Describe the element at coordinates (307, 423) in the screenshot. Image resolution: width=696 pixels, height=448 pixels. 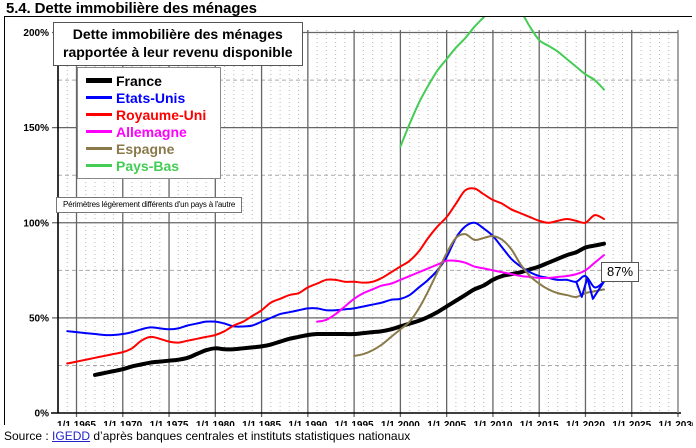
I see `x-axis-tick-label: 1/1 1990` at that location.